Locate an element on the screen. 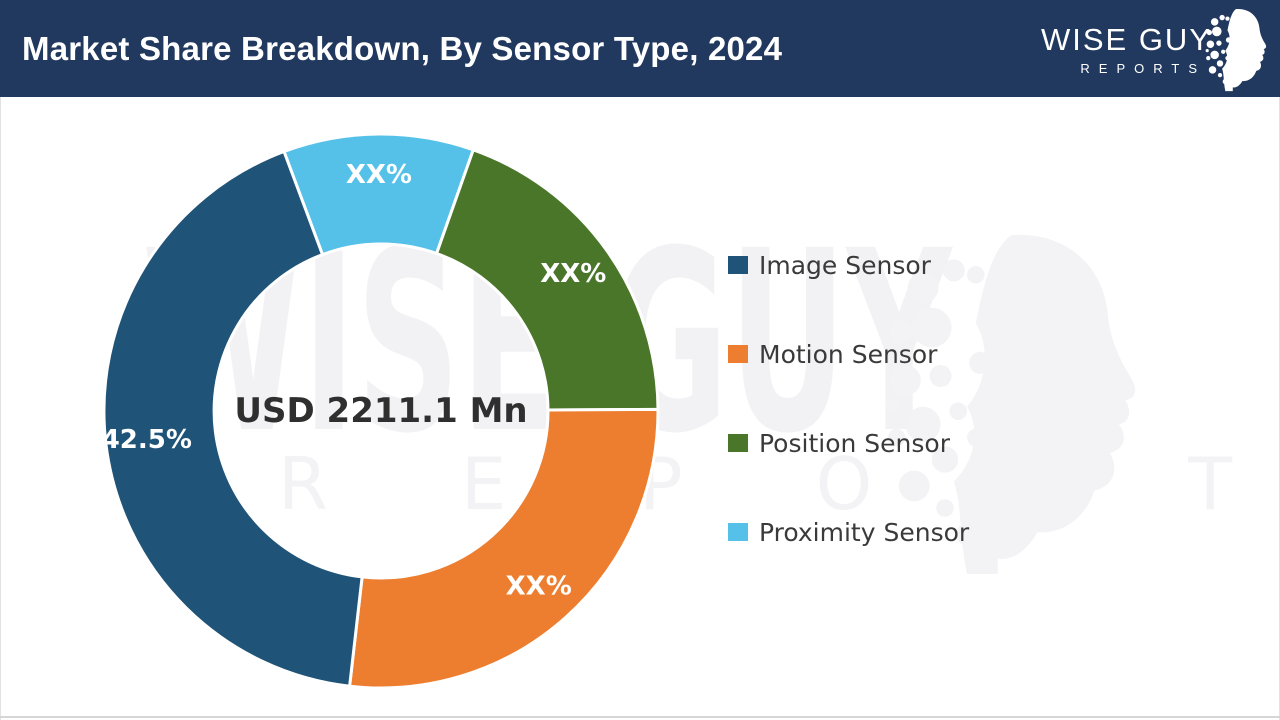 The image size is (1280, 720). legend-item-label: Image Sensor is located at coordinates (845, 265).